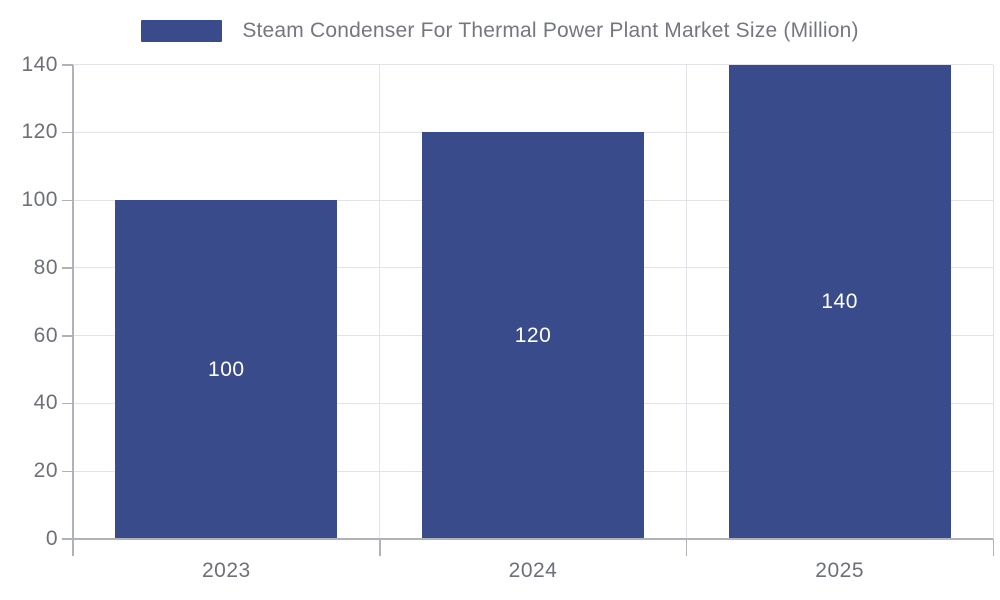 Image resolution: width=1000 pixels, height=600 pixels. I want to click on y-tick-label: 80, so click(45, 267).